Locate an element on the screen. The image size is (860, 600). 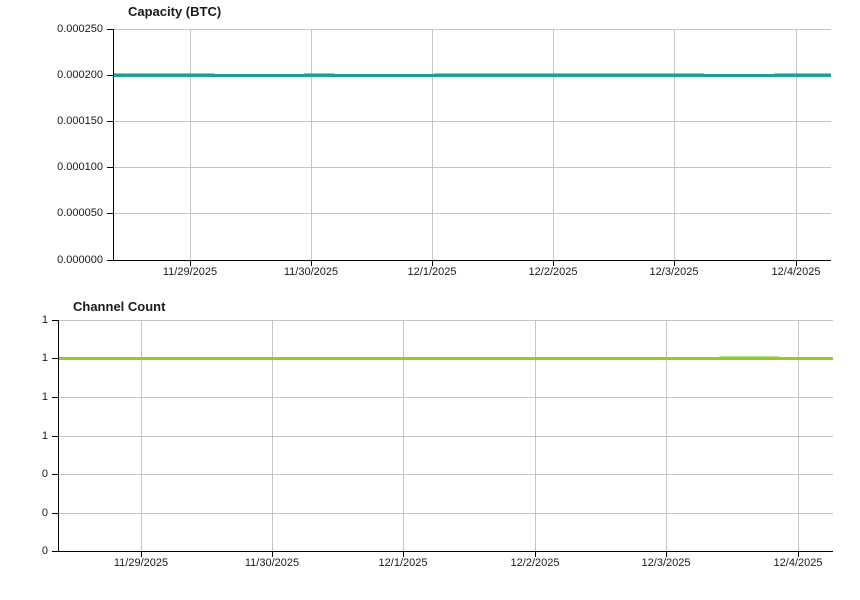
channel-count-x-tick-label: 12/3/2025 is located at coordinates (666, 563).